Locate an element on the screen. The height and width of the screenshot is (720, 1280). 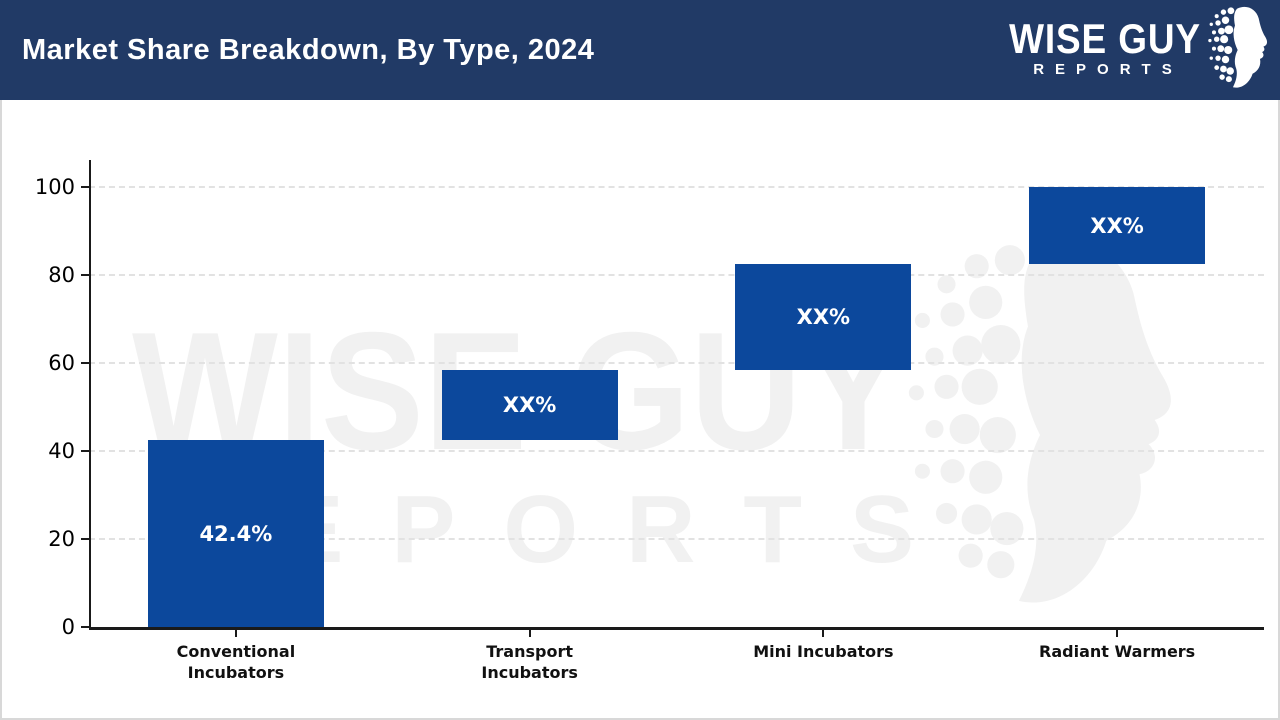
y-axis is located at coordinates (90, 394).